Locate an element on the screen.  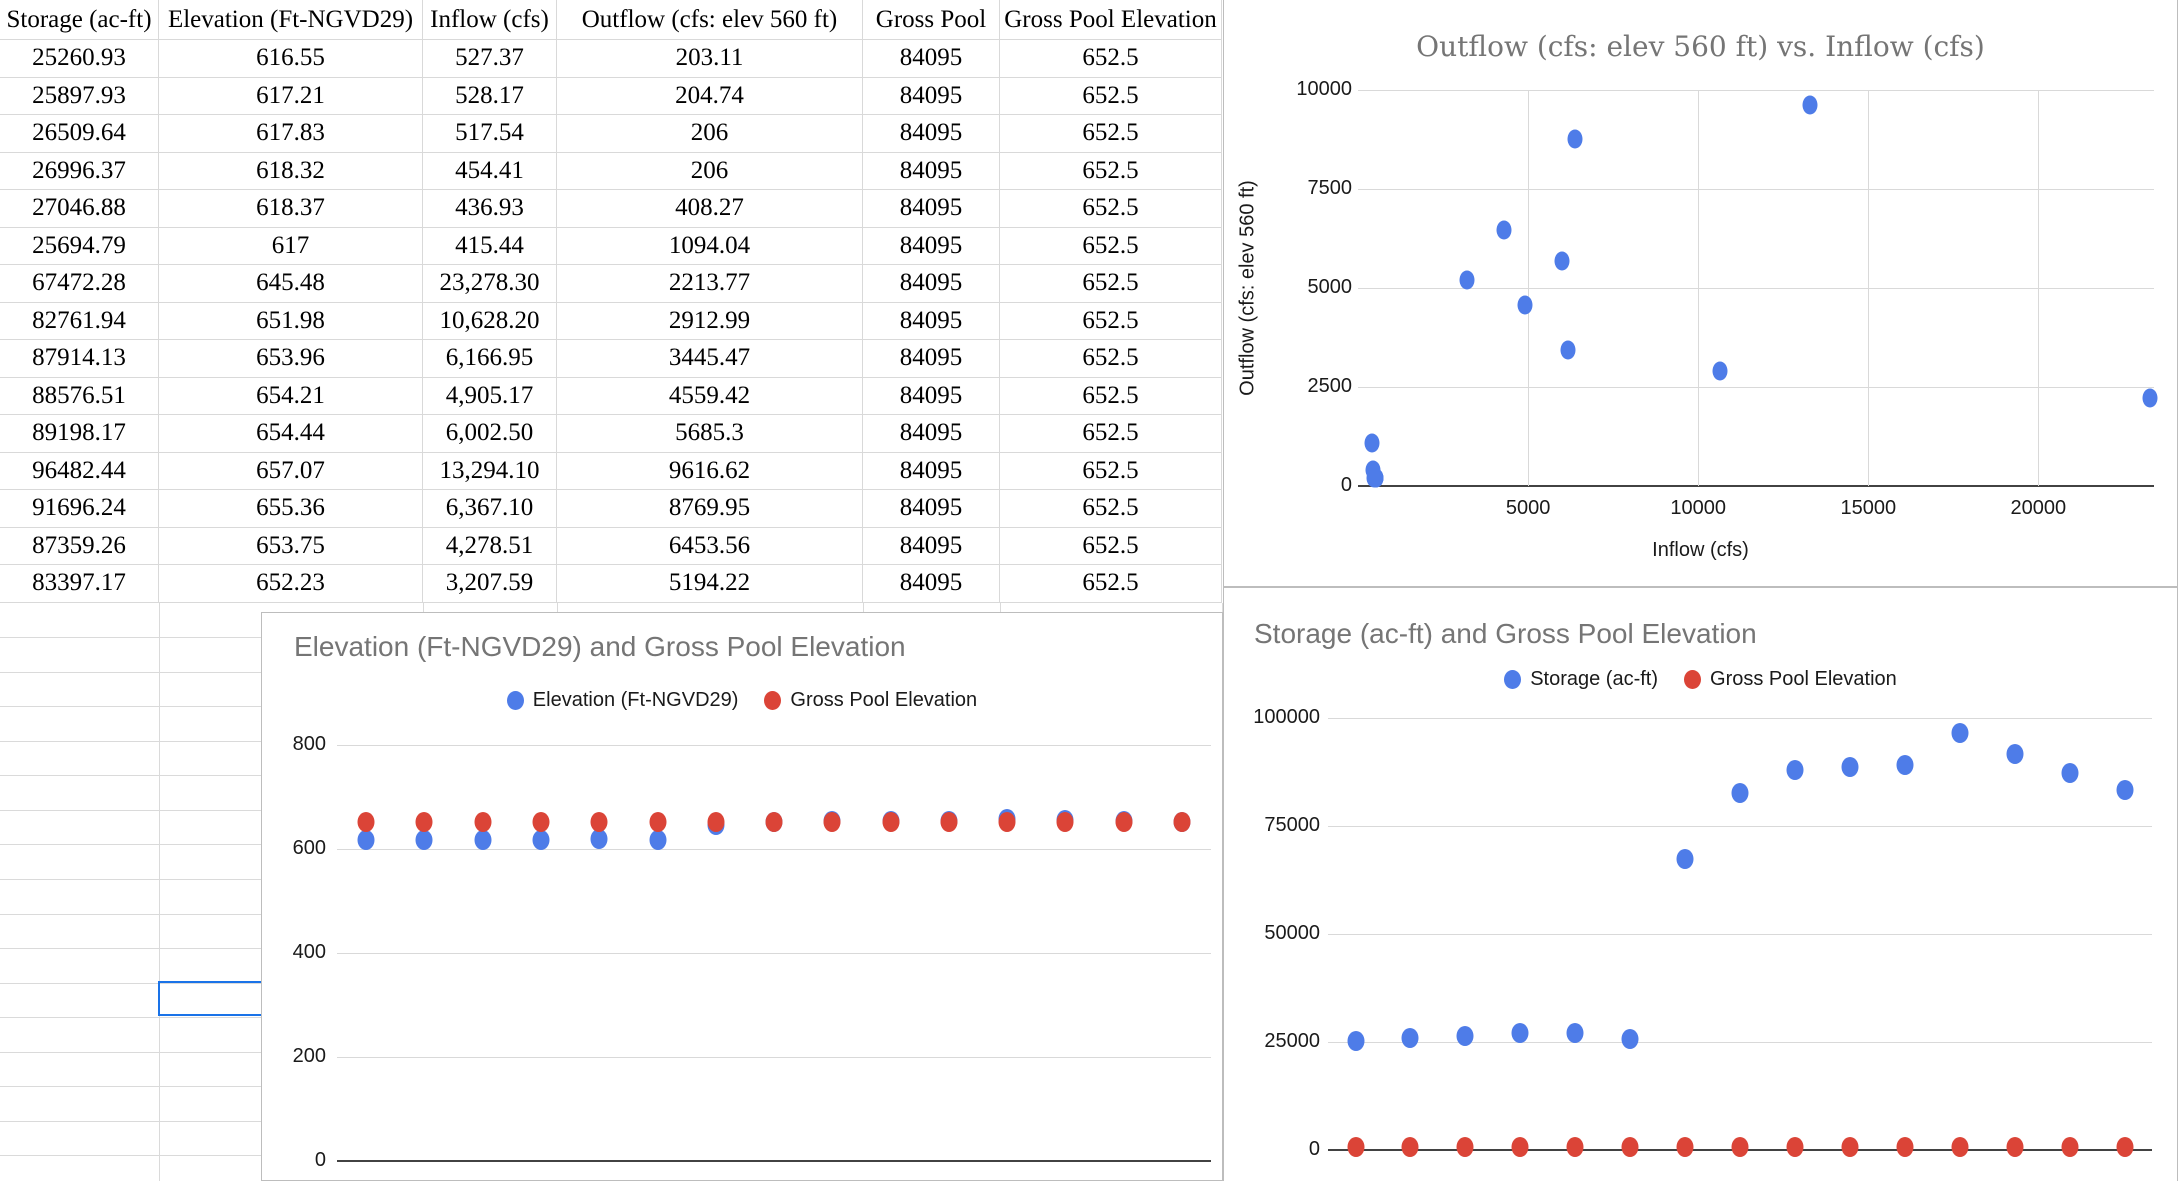
column-header: Gross Pool Elevation is located at coordinates (1111, 19).